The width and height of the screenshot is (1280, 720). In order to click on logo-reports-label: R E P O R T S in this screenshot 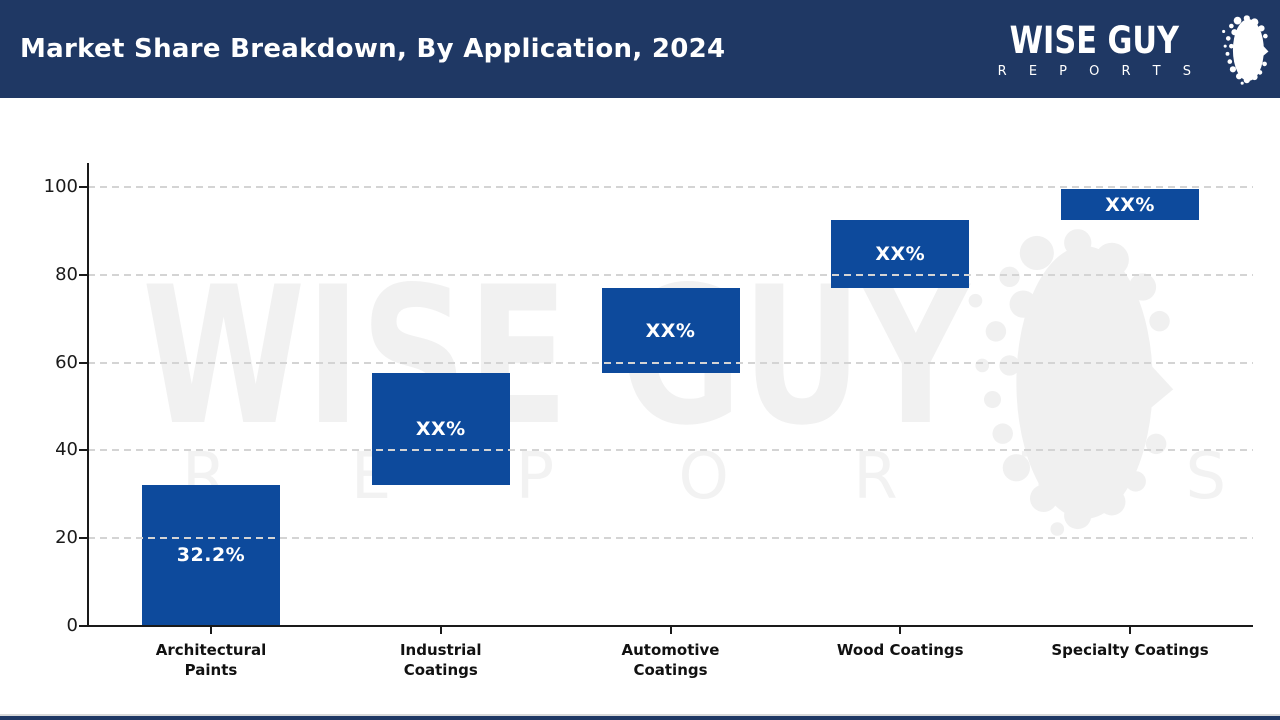, I will do `click(1098, 71)`.